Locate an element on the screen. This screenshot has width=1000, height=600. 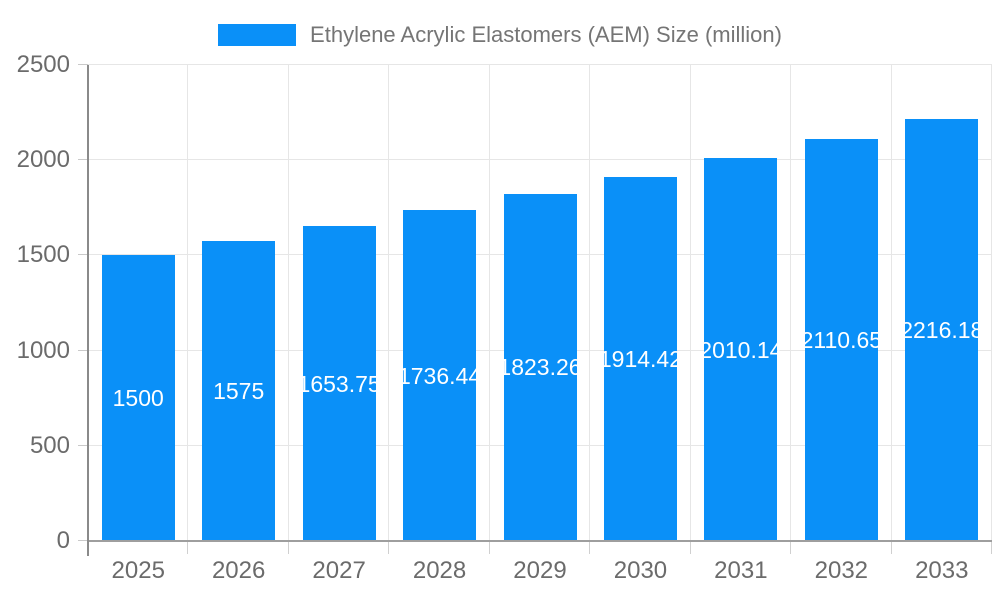
bar-value-label: 1736.44 is located at coordinates (439, 375).